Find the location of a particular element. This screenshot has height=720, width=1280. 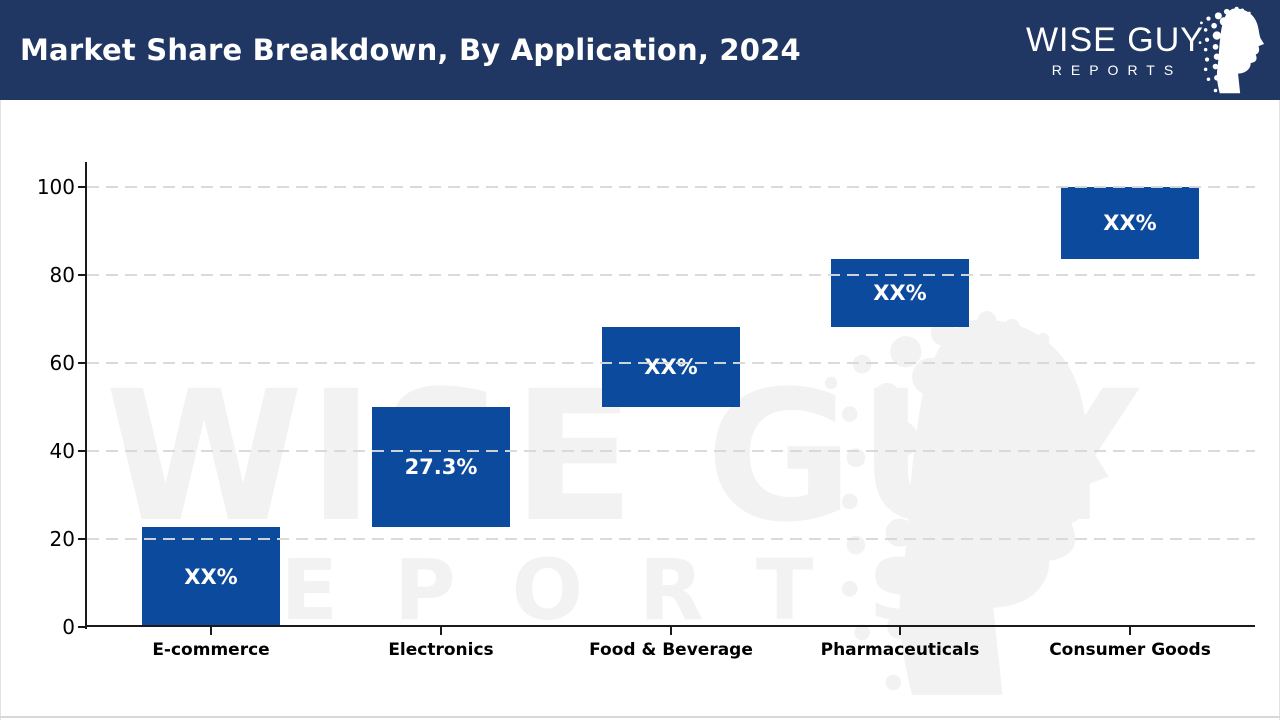

category-label-Pharmaceuticals: Pharmaceuticals is located at coordinates (900, 650).